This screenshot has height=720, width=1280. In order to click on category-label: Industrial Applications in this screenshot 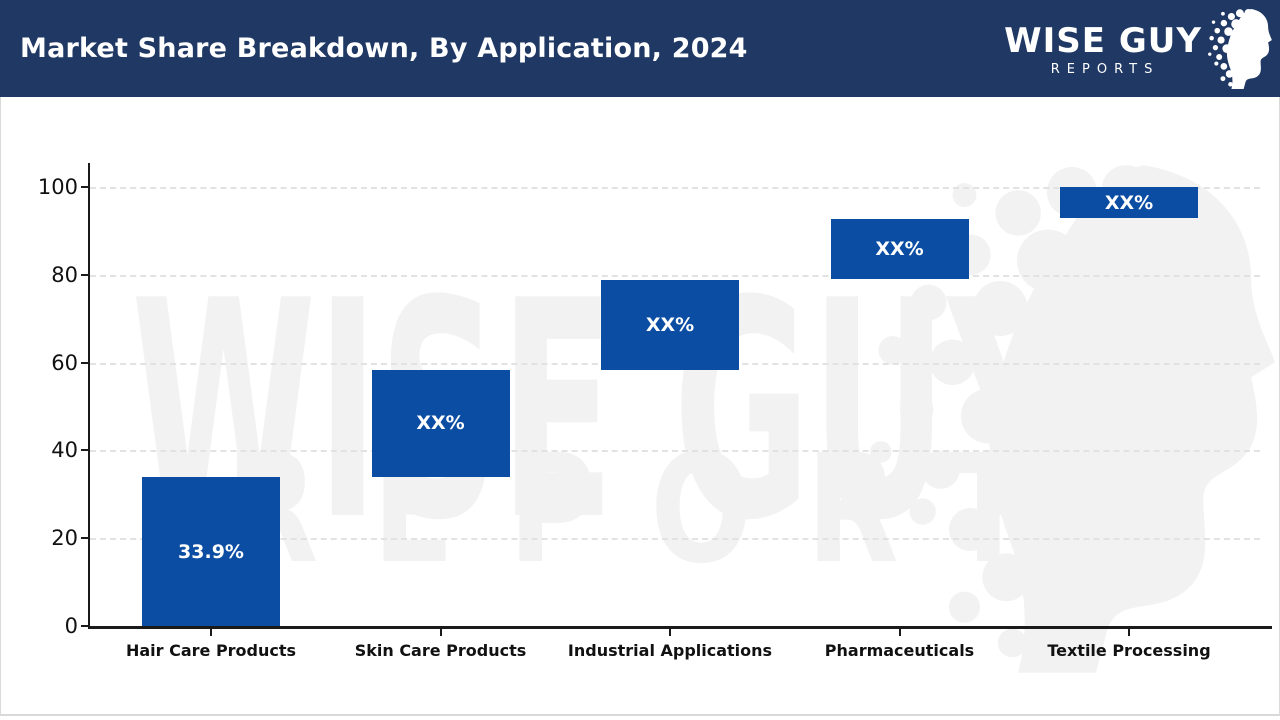, I will do `click(670, 650)`.